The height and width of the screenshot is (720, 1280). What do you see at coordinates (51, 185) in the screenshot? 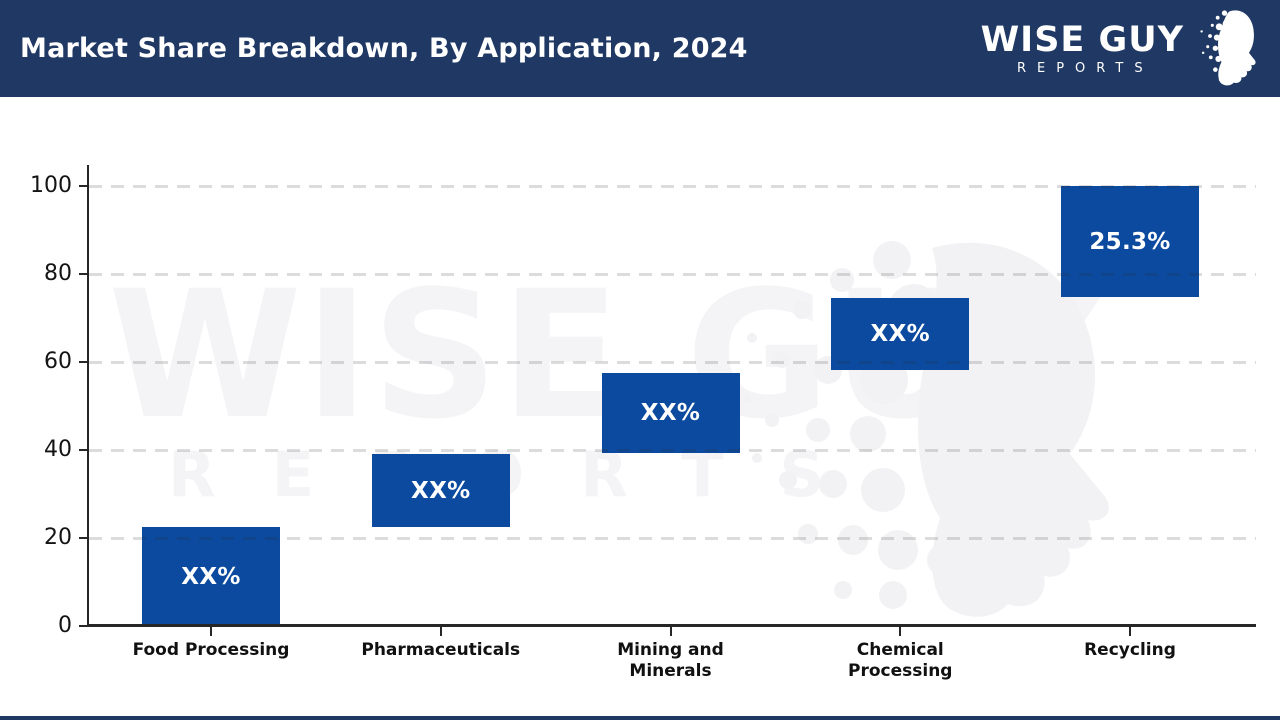
I see `y-tick-label: 100` at bounding box center [51, 185].